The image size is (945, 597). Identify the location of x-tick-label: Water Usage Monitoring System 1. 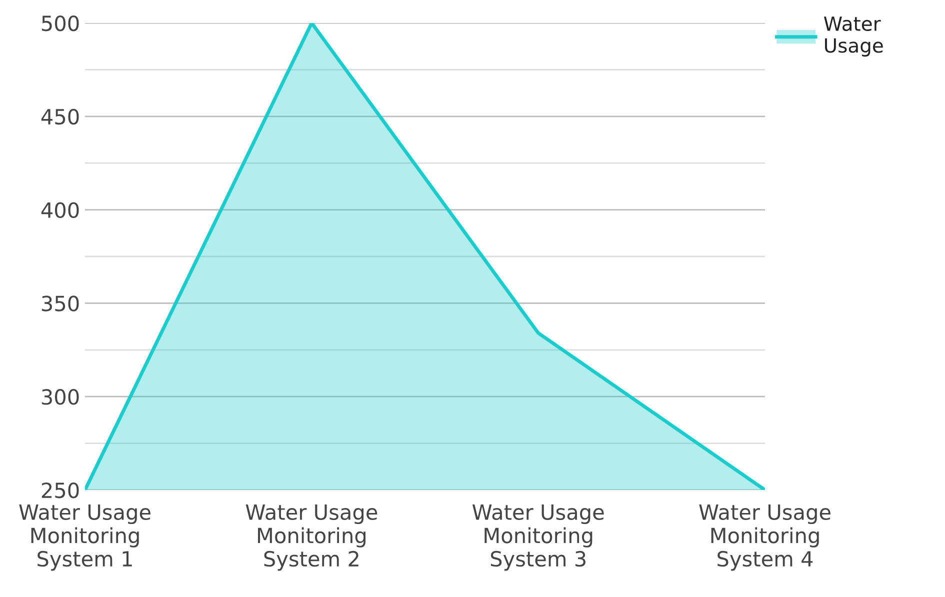
(84, 537).